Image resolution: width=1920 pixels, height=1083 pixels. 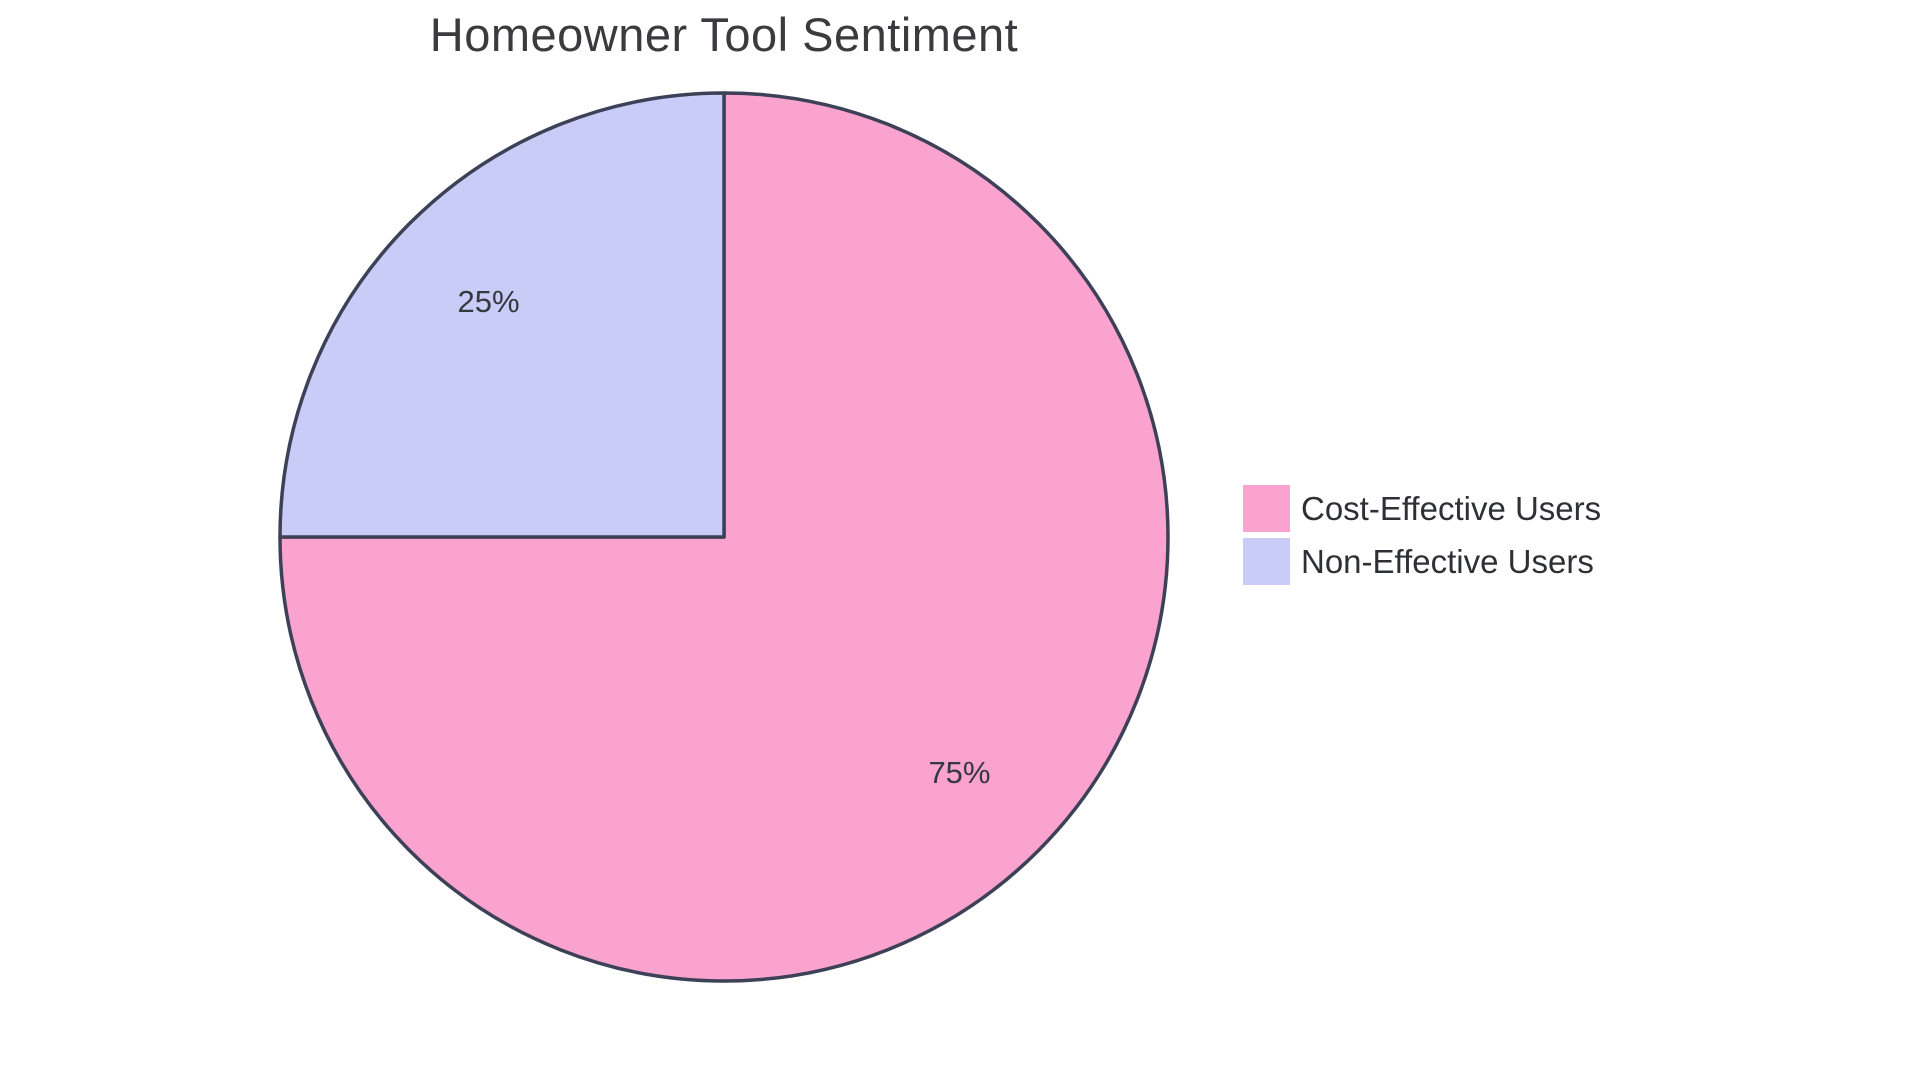 I want to click on legend-item-non-effective: Non-Effective Users, so click(x=1422, y=561).